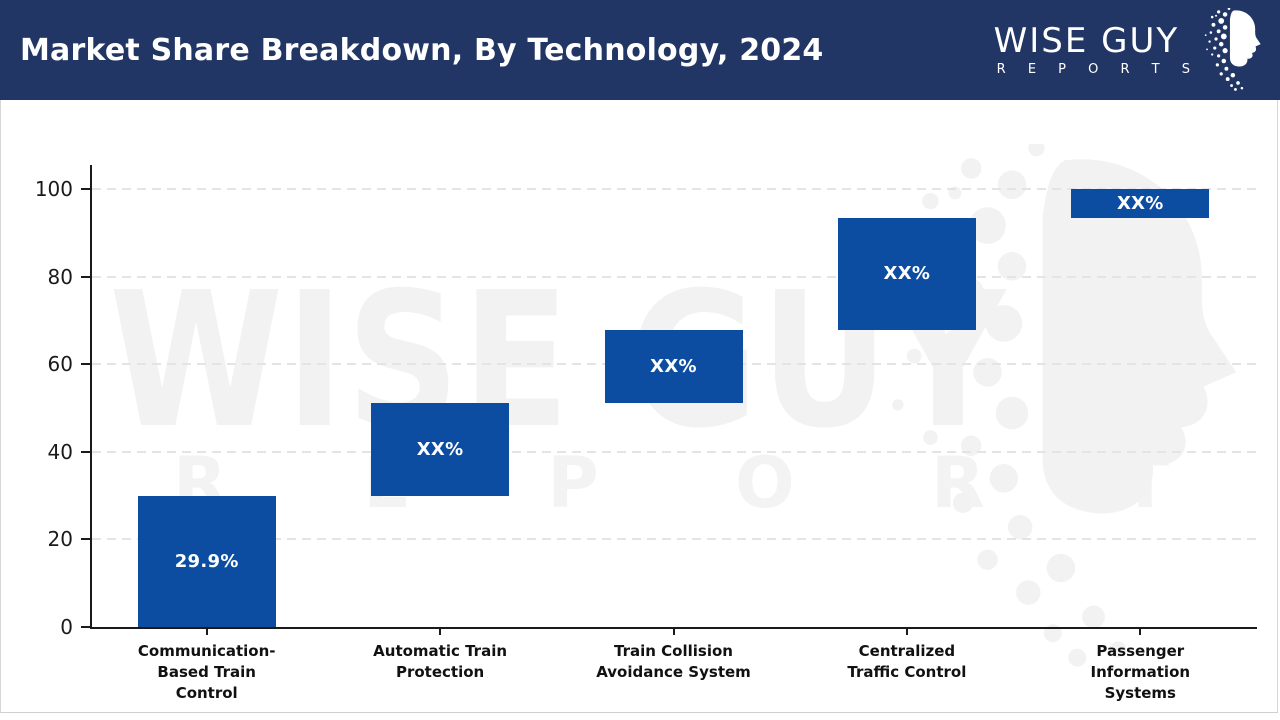 The width and height of the screenshot is (1280, 720). I want to click on y-axis-tick-label: 20, so click(60, 539).